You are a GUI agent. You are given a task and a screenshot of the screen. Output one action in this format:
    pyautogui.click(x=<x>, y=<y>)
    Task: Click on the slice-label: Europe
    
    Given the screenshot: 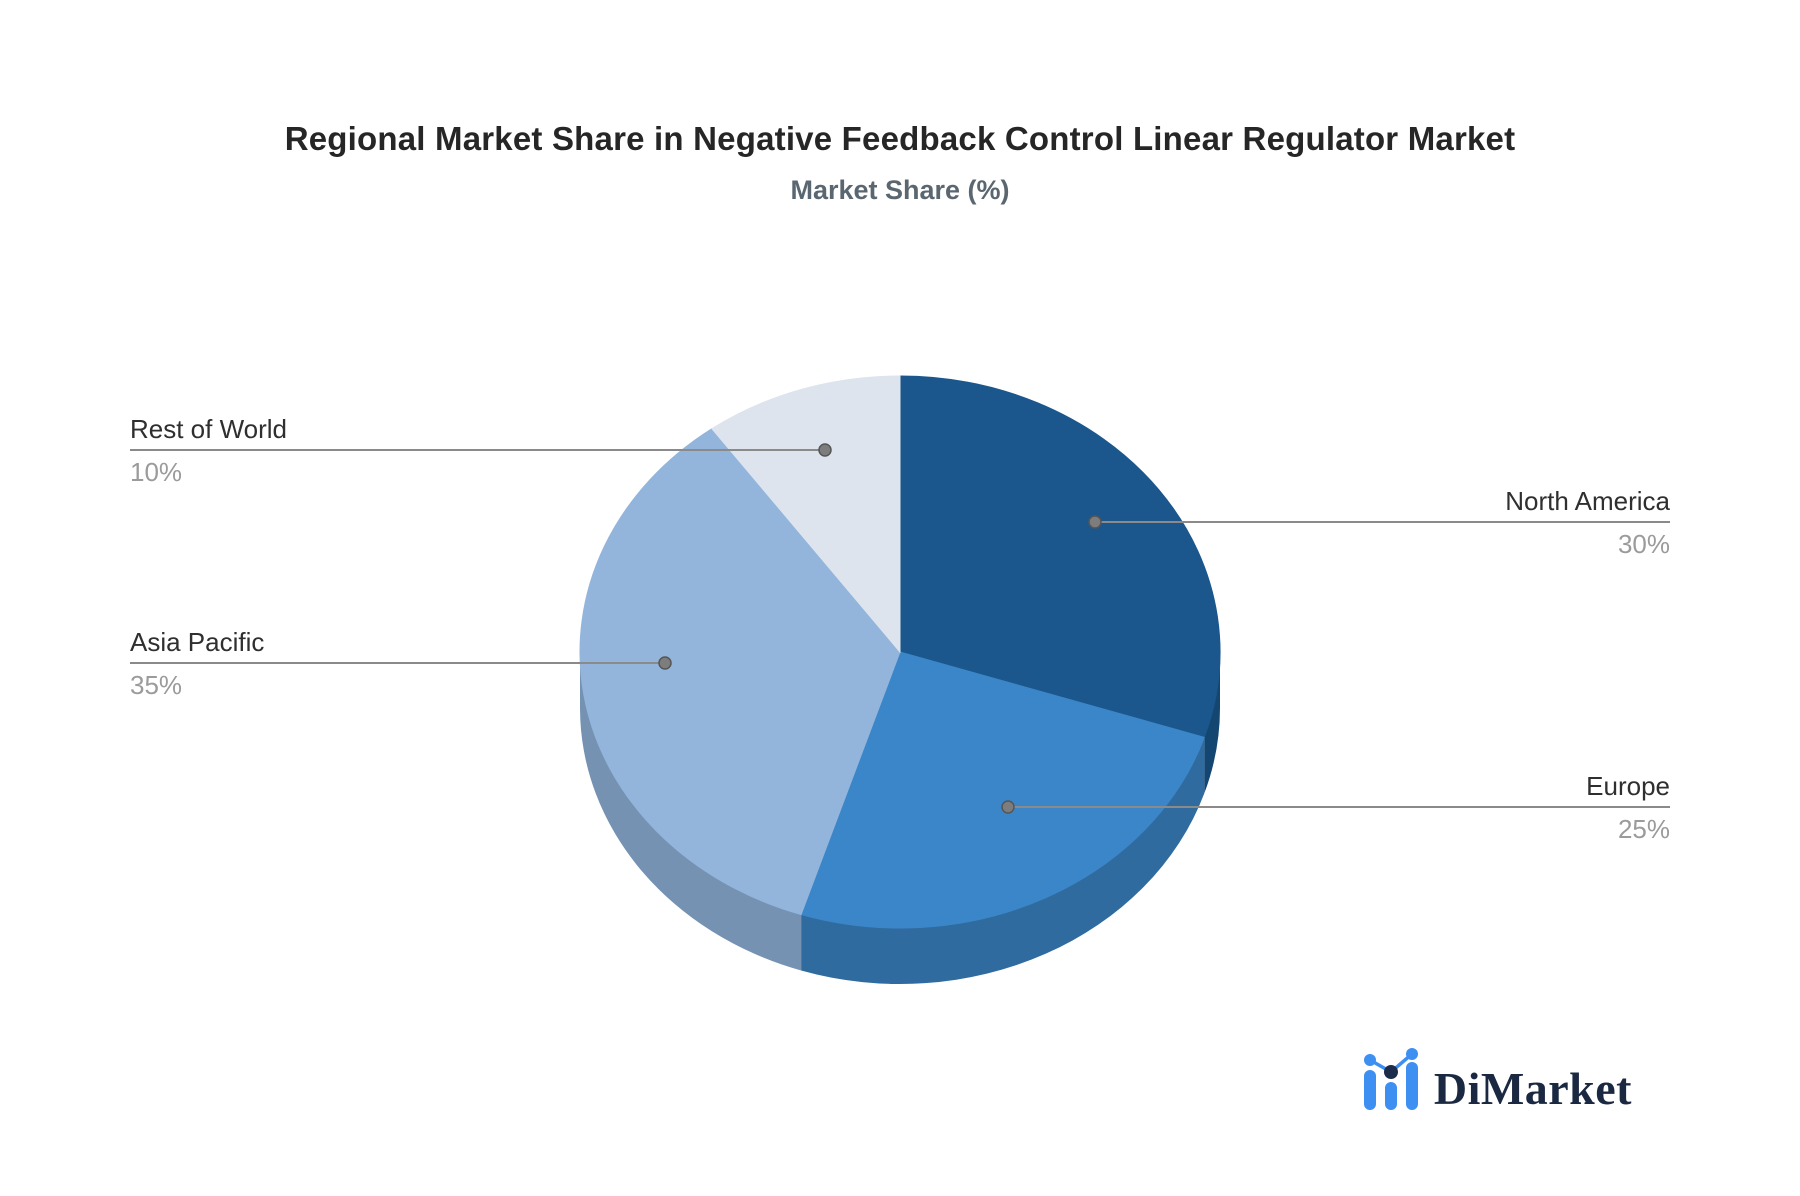 What is the action you would take?
    pyautogui.click(x=1628, y=786)
    